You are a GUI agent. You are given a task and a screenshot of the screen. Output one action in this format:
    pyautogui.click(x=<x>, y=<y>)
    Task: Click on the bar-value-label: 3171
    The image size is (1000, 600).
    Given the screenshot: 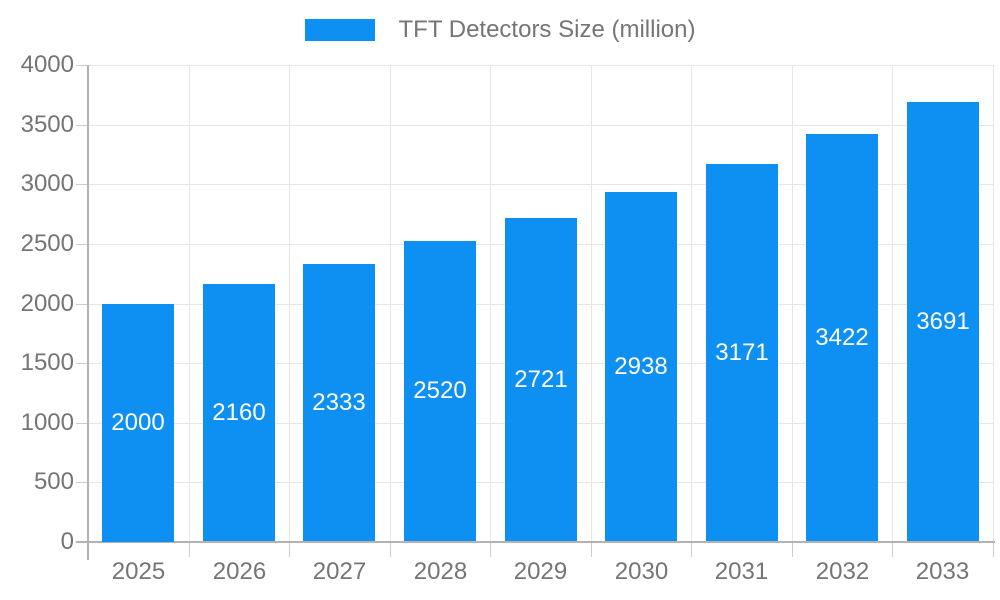 What is the action you would take?
    pyautogui.click(x=742, y=352)
    